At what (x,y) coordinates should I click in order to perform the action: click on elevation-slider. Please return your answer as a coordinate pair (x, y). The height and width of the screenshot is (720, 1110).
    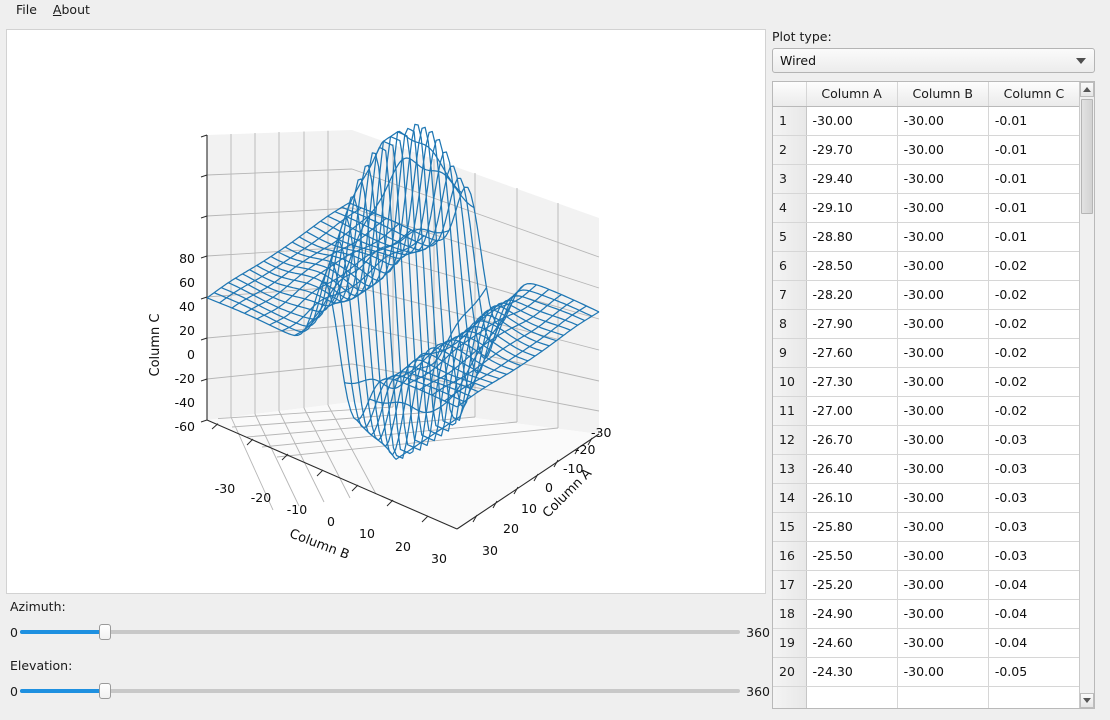
    Looking at the image, I should click on (380, 691).